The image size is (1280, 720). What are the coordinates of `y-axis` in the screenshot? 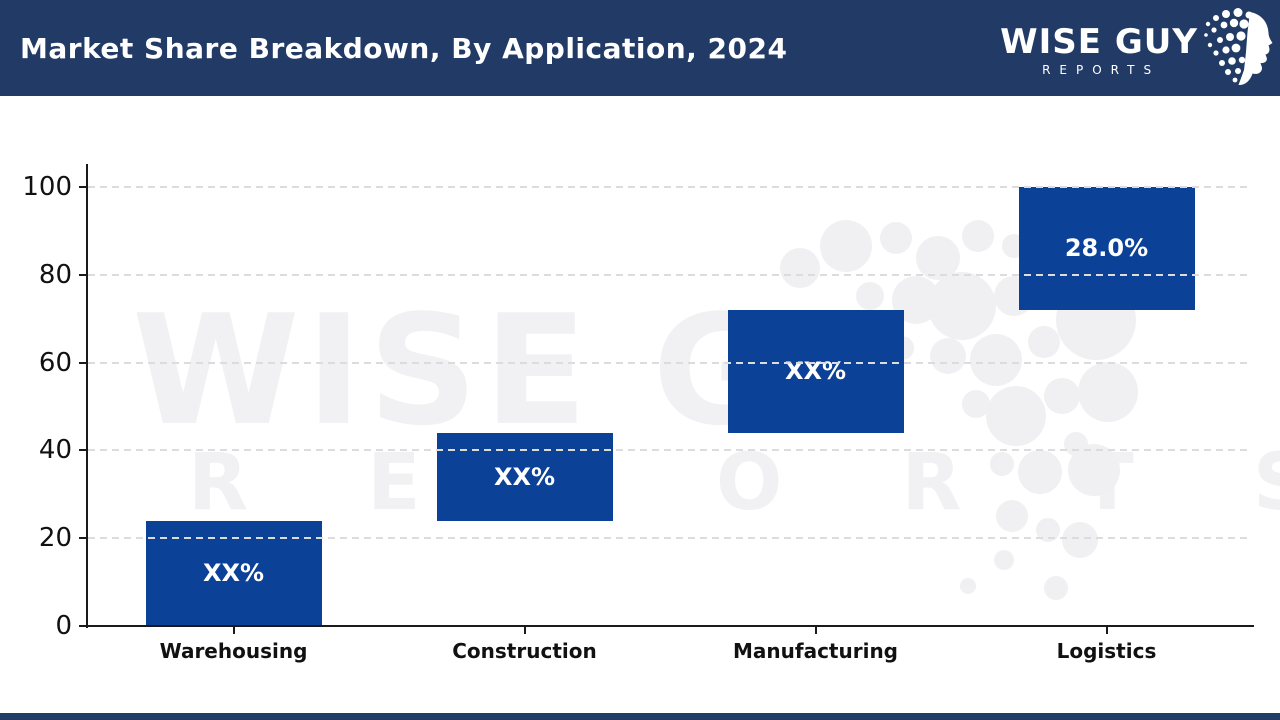 It's located at (87, 396).